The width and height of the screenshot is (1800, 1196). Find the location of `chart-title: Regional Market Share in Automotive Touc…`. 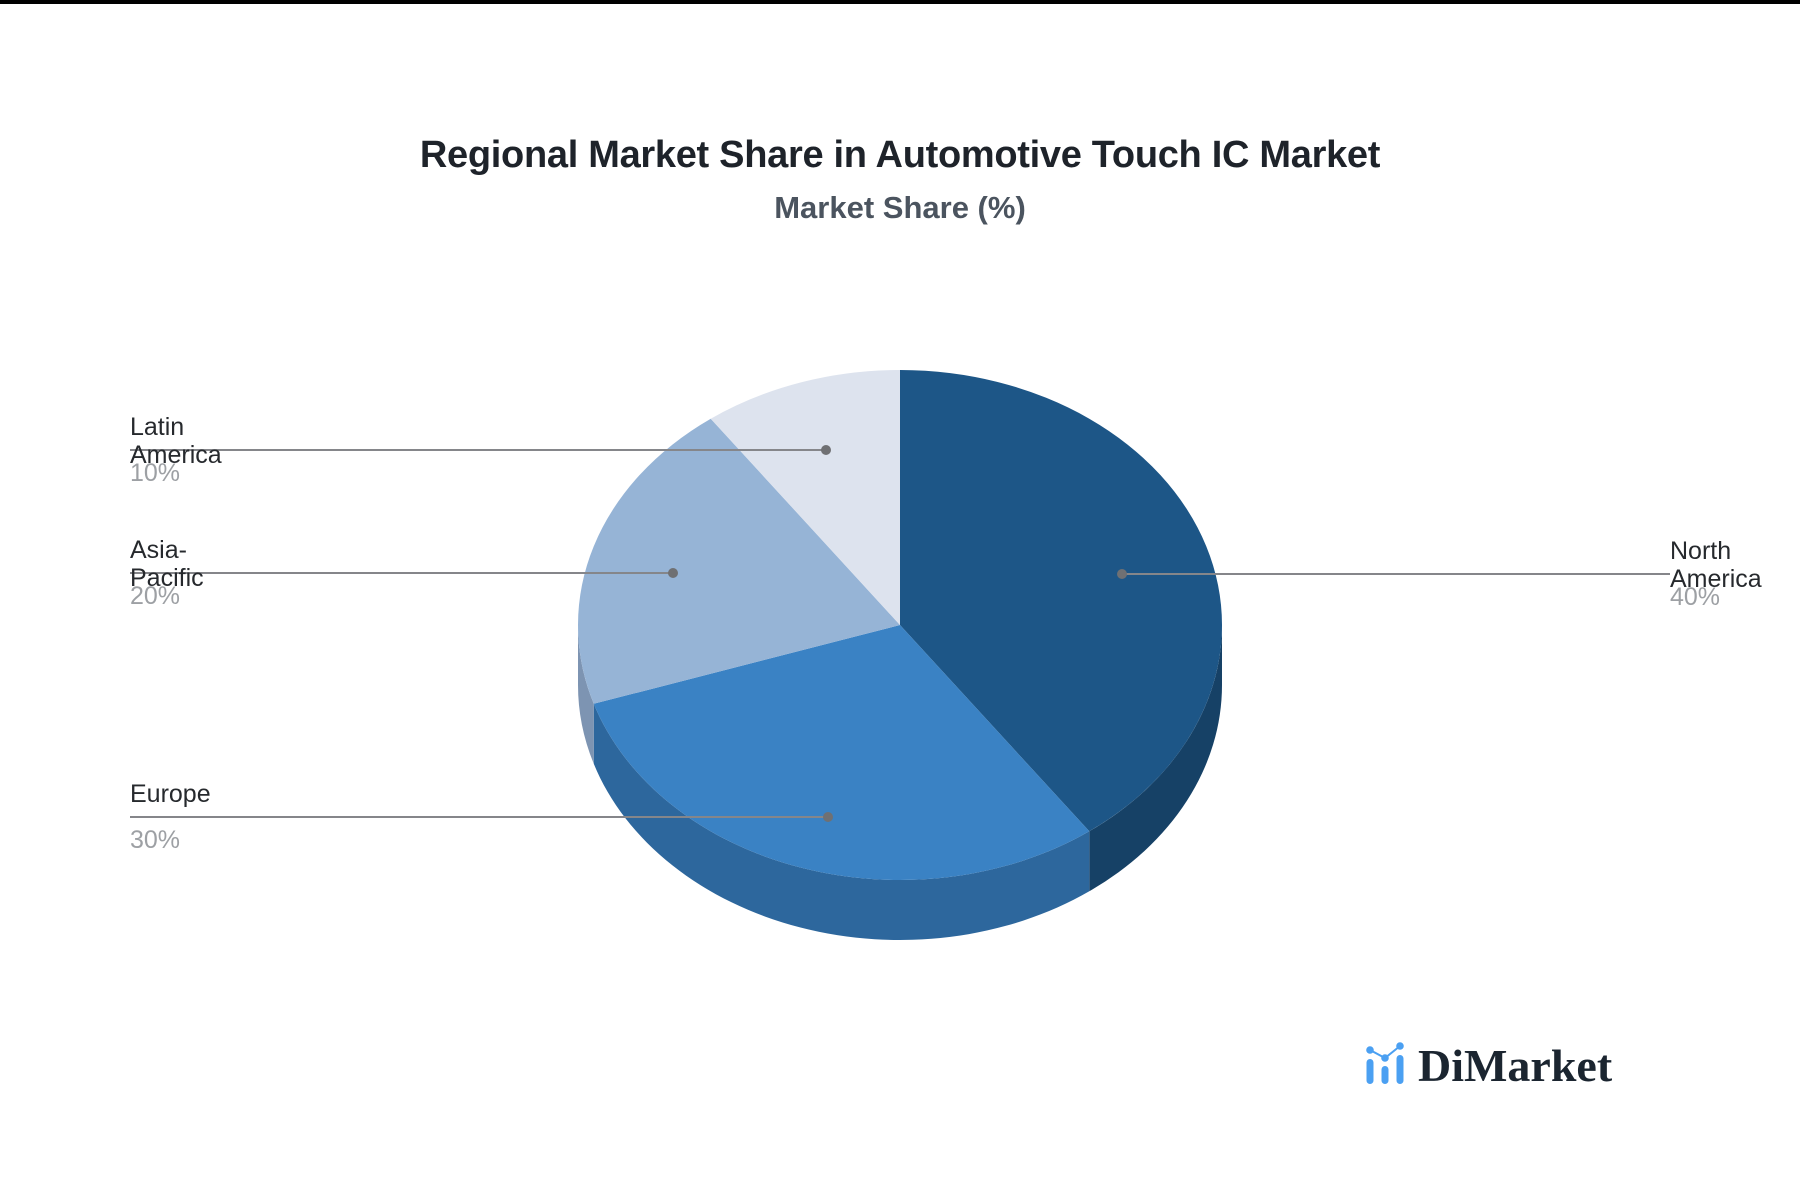

chart-title: Regional Market Share in Automotive Touc… is located at coordinates (900, 155).